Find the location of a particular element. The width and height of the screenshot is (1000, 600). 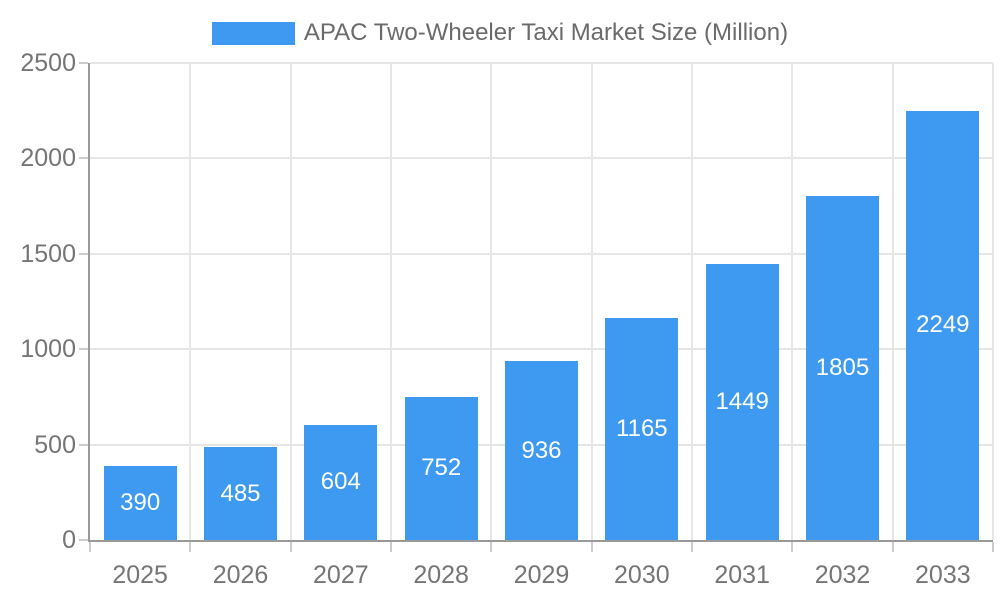

bar-2025 is located at coordinates (140, 502).